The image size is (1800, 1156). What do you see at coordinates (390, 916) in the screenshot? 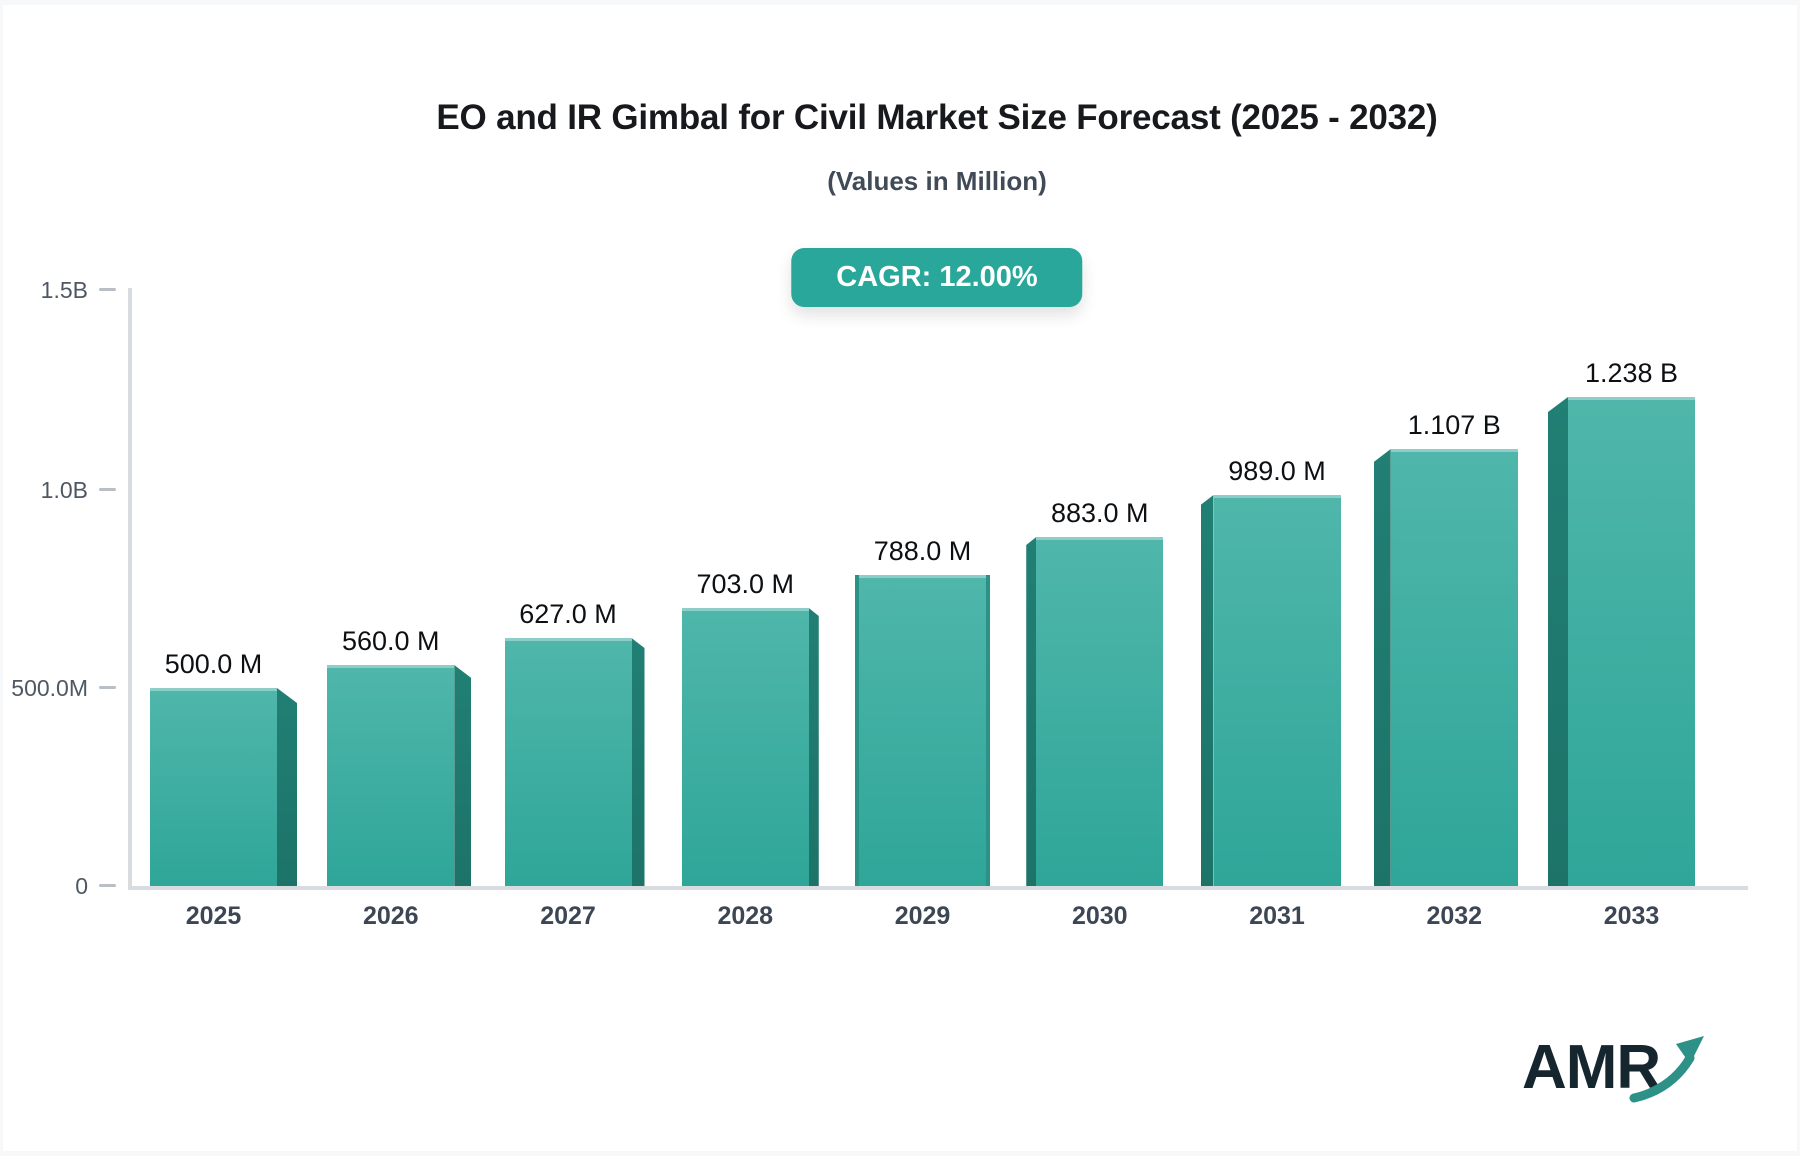
I see `x-axis-label-2026: 2026` at bounding box center [390, 916].